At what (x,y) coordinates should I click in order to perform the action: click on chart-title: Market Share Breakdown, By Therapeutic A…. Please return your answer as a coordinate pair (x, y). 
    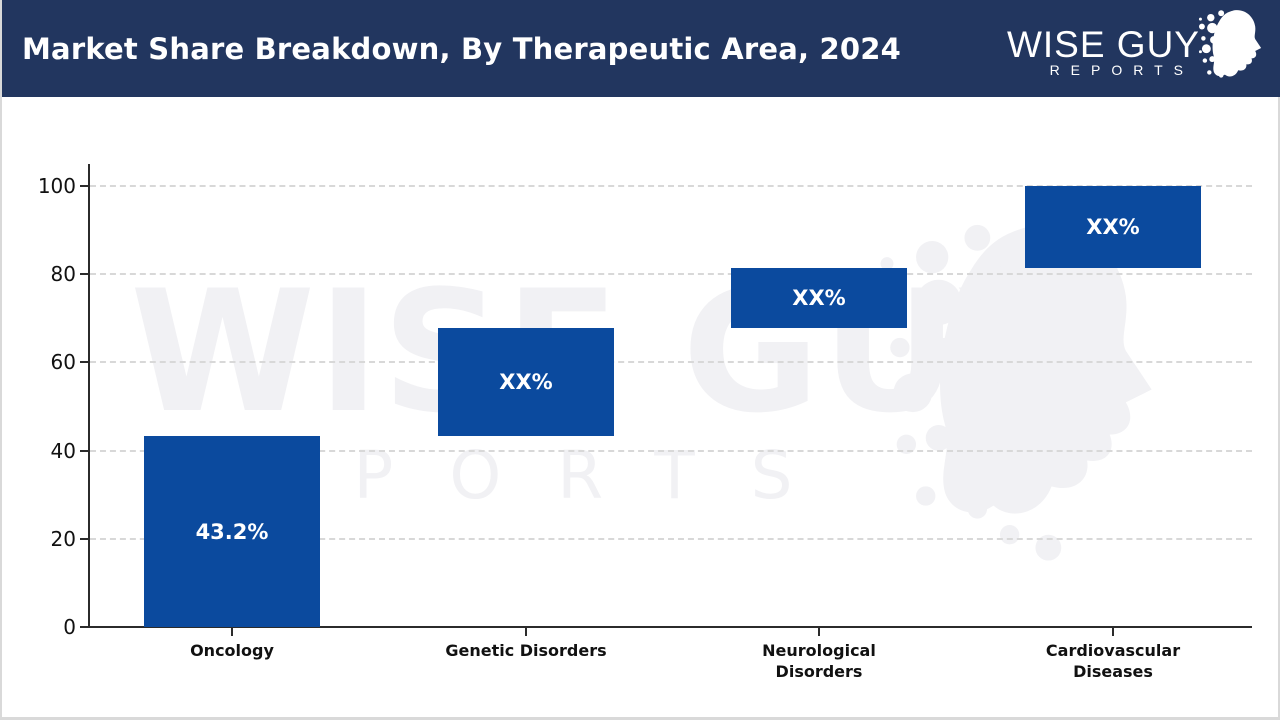
    Looking at the image, I should click on (462, 48).